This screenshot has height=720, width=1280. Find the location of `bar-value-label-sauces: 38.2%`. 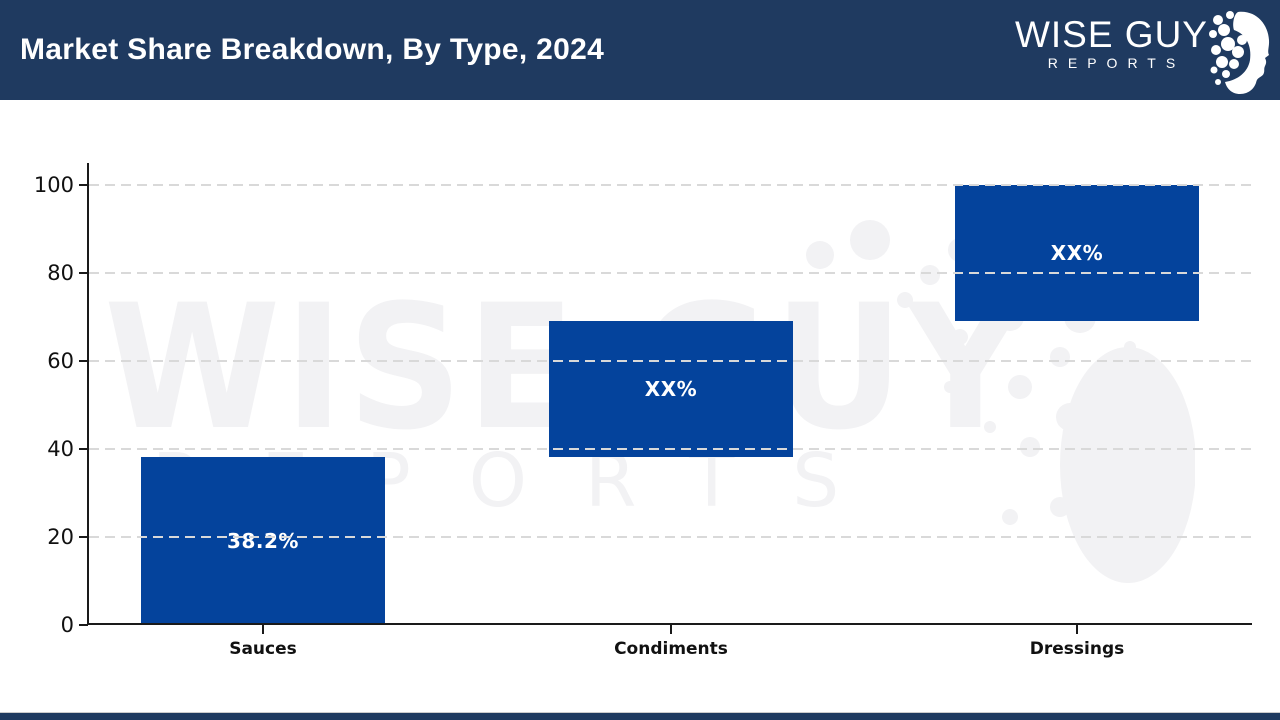

bar-value-label-sauces: 38.2% is located at coordinates (263, 541).